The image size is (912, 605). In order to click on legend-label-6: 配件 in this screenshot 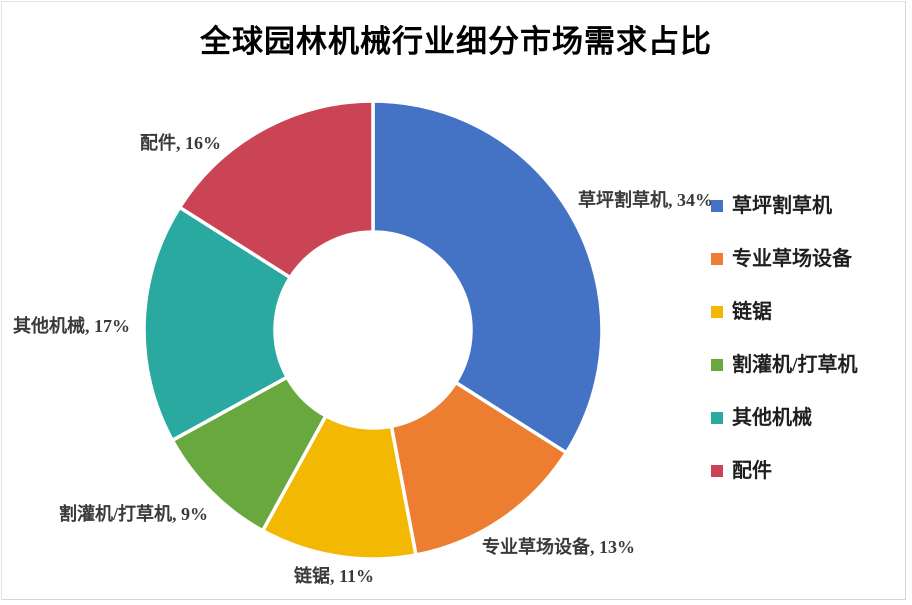, I will do `click(752, 471)`.